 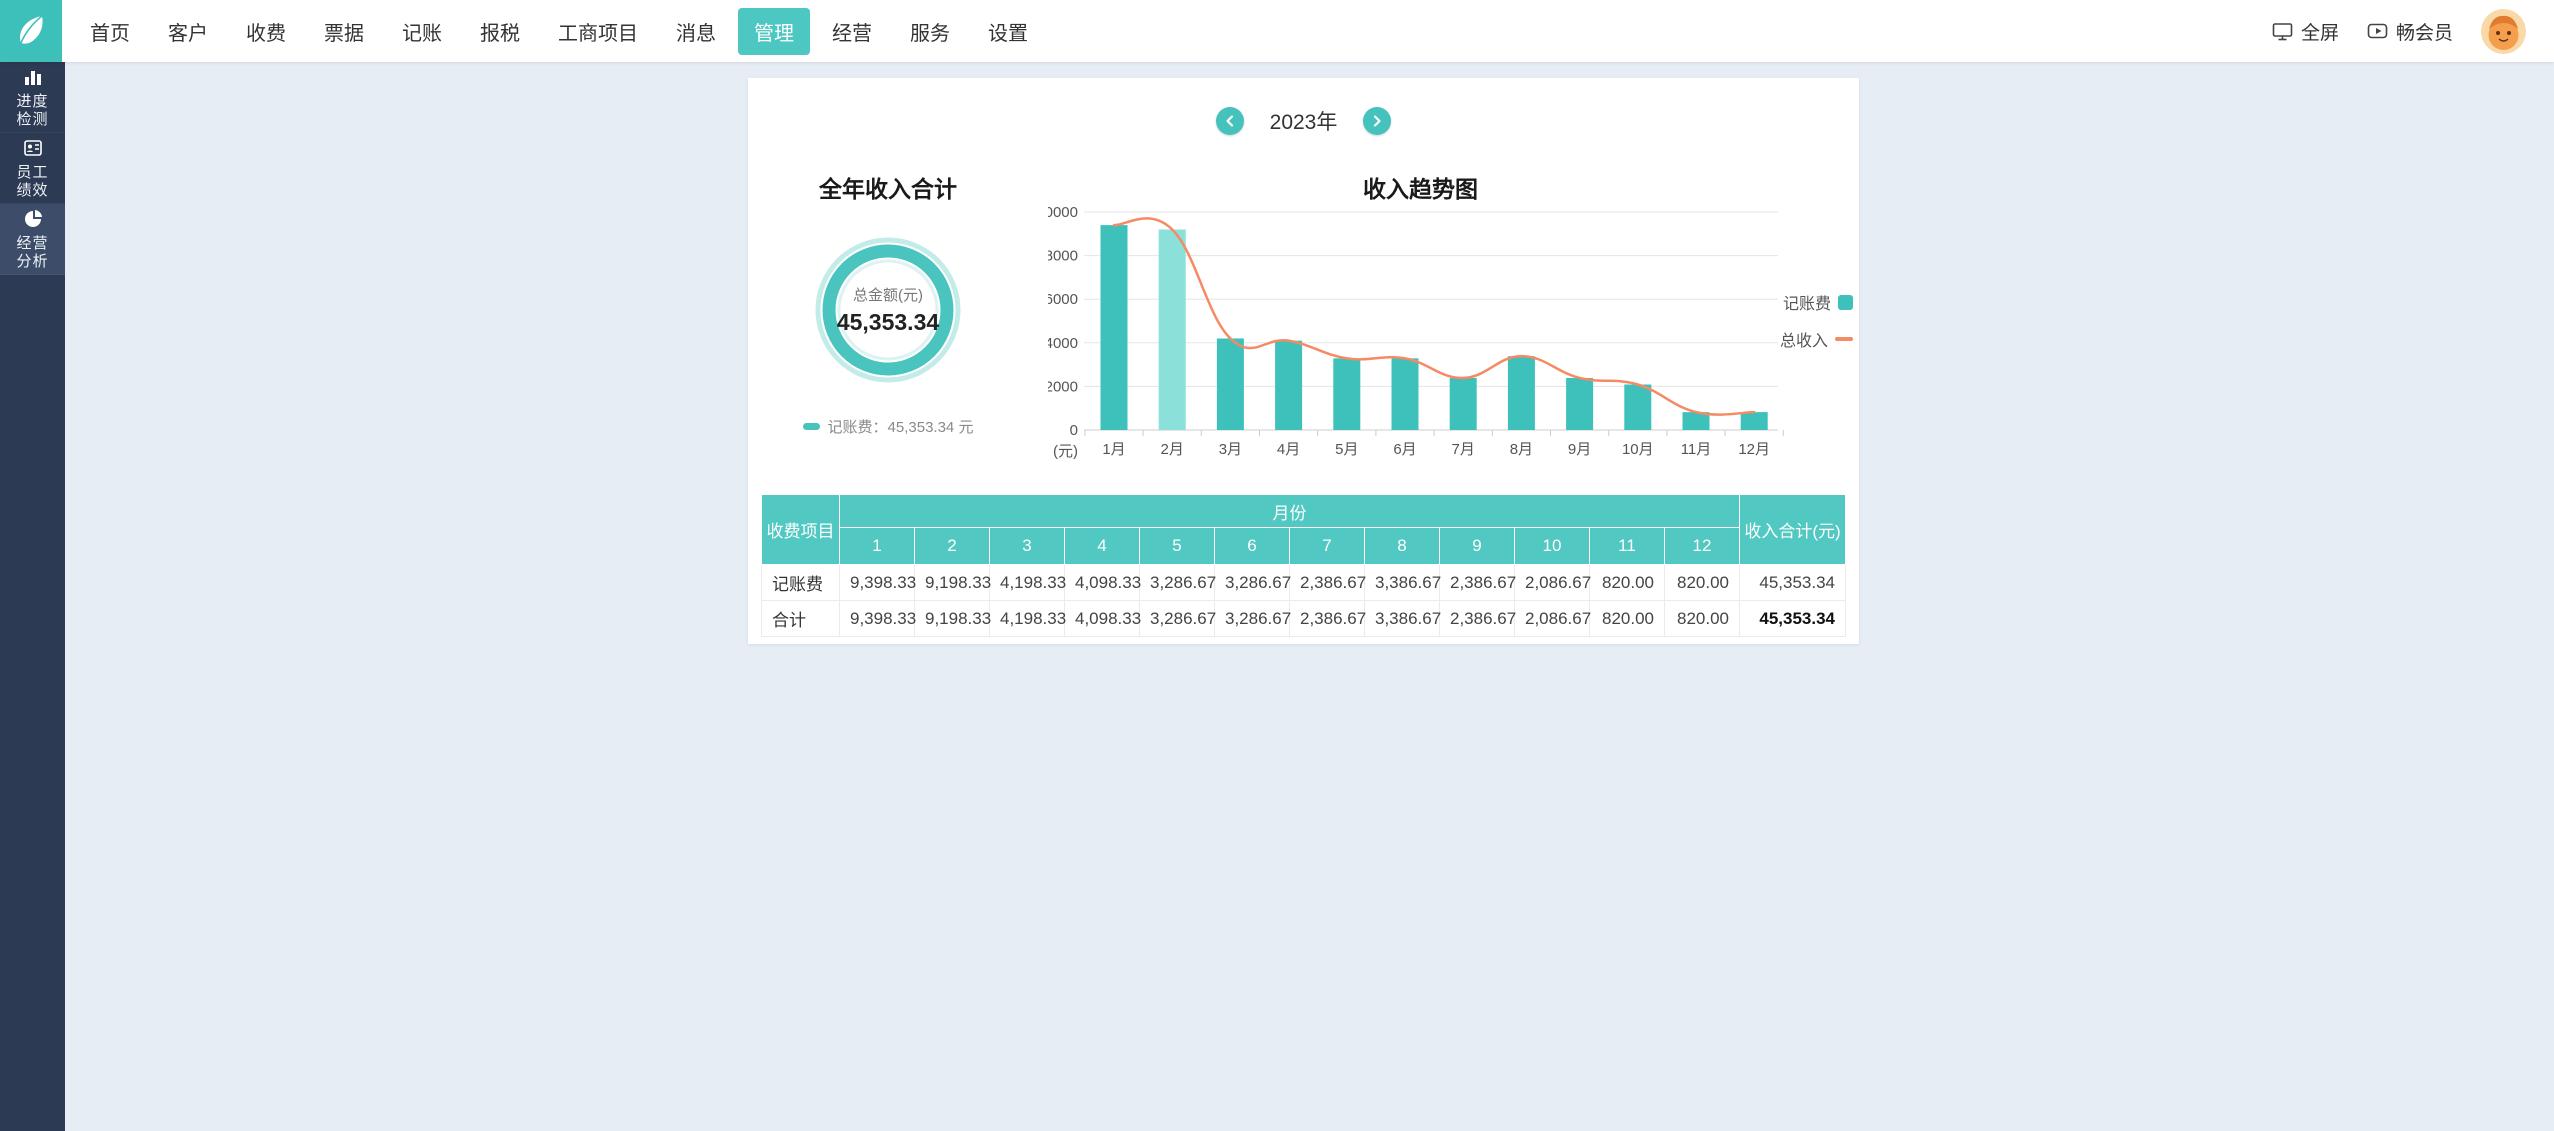 What do you see at coordinates (1552, 618) in the screenshot?
I see `table-cell: 2,086.67` at bounding box center [1552, 618].